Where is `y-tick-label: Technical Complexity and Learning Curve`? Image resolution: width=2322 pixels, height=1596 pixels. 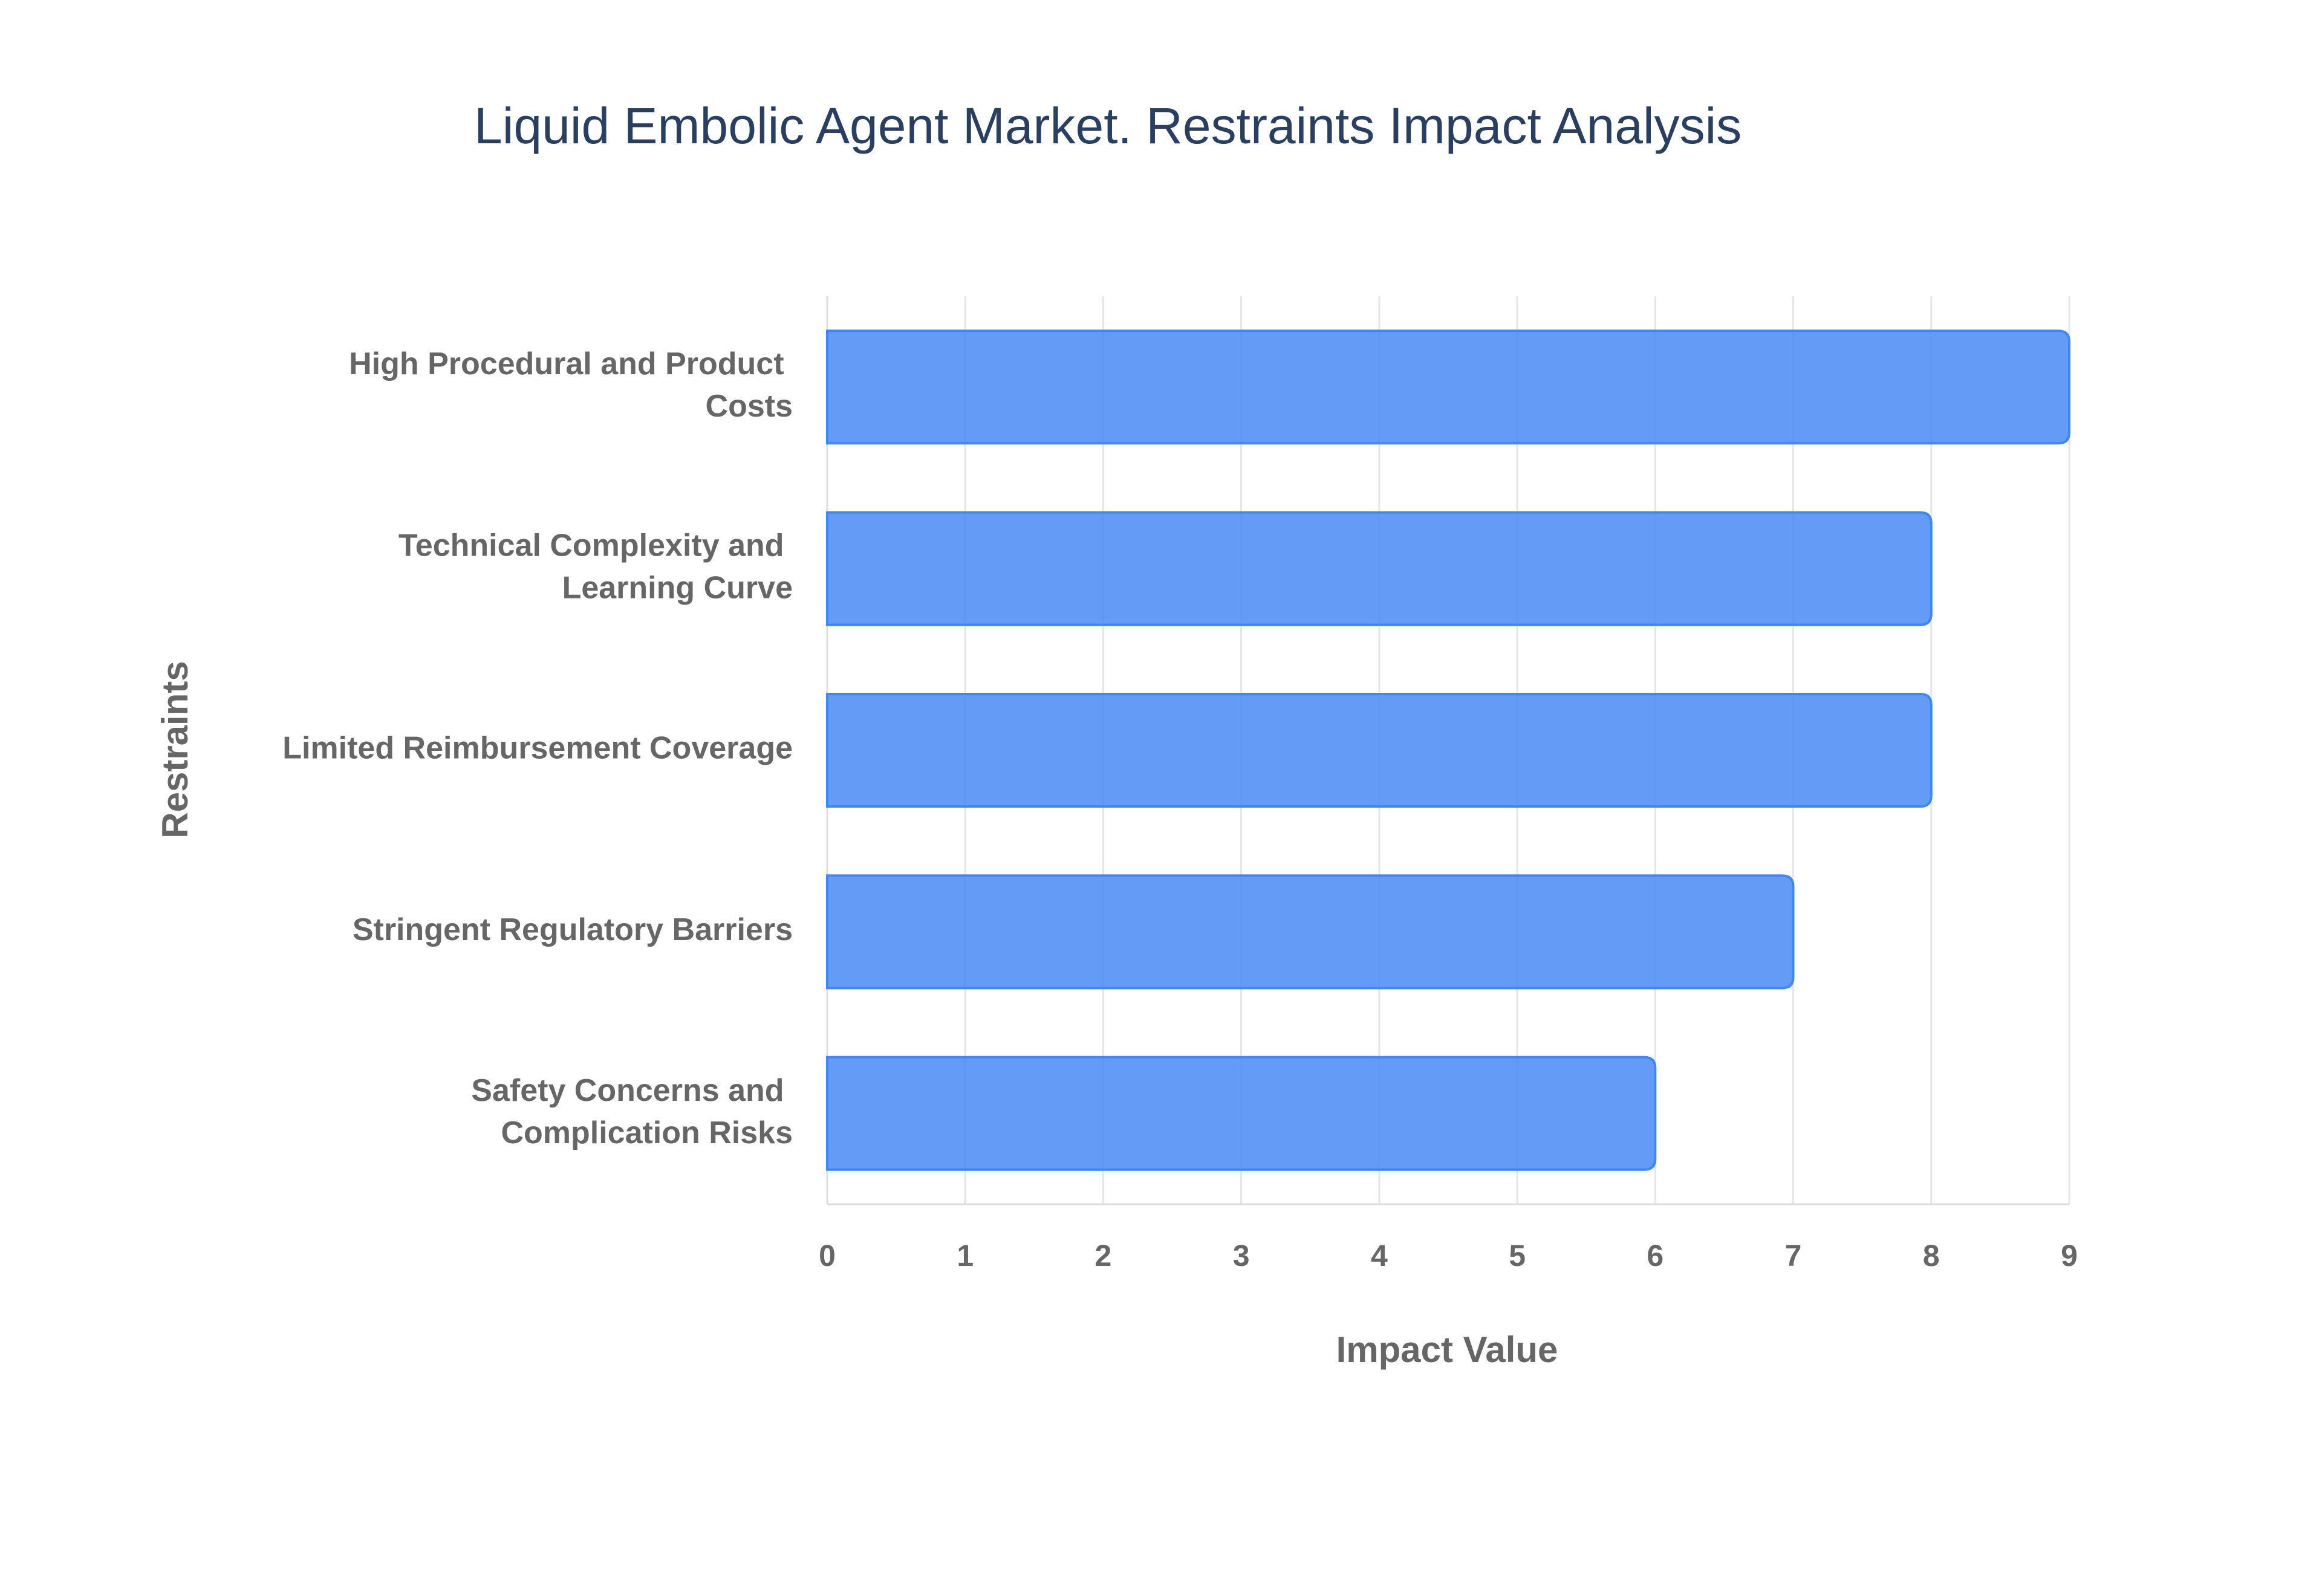
y-tick-label: Technical Complexity and Learning Curve is located at coordinates (595, 566).